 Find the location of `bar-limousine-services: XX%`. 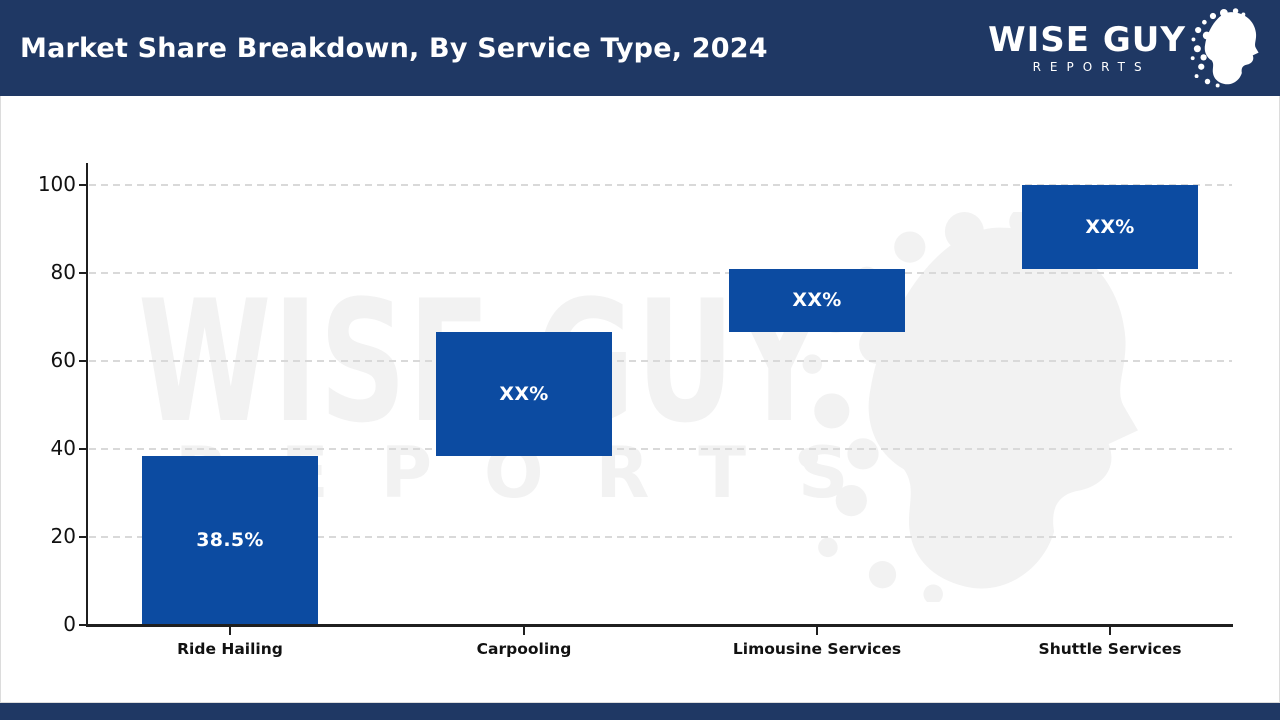

bar-limousine-services: XX% is located at coordinates (817, 300).